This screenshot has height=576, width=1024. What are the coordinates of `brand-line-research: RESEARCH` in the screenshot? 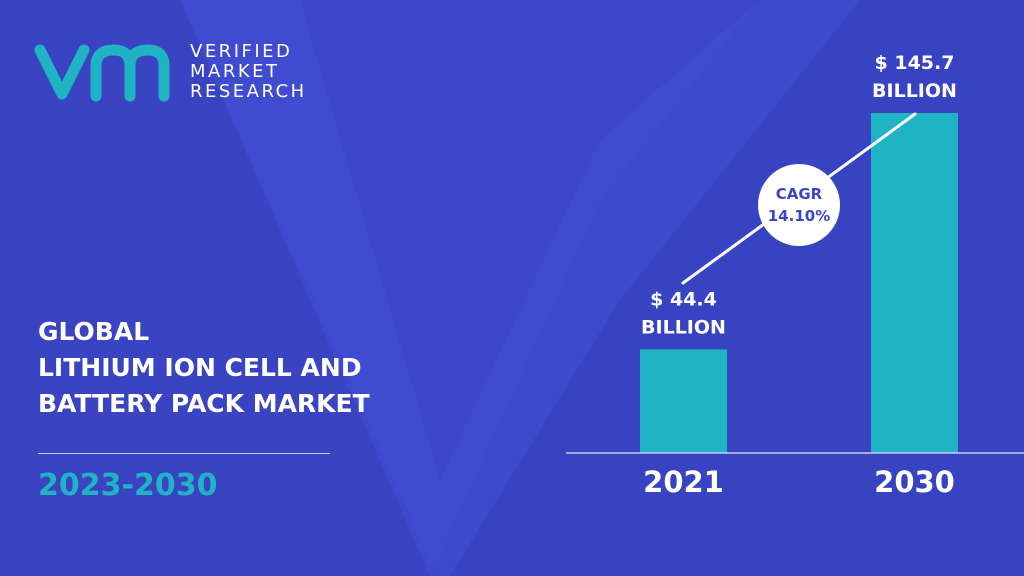 It's located at (248, 91).